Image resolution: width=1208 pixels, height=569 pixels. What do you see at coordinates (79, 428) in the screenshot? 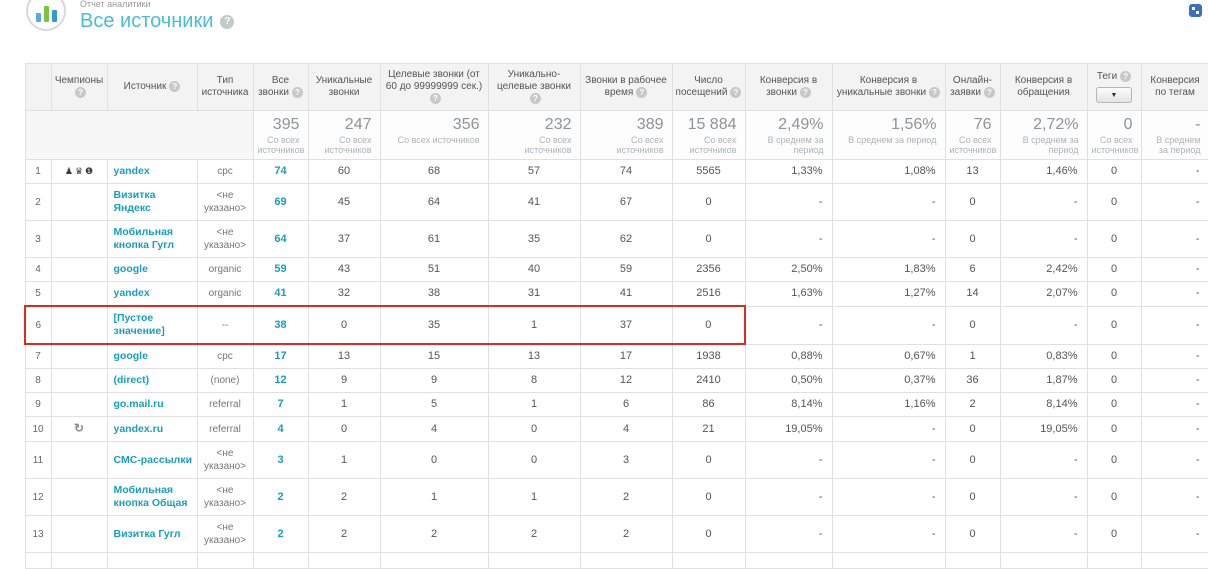
I see `refresh-icon: ↻` at bounding box center [79, 428].